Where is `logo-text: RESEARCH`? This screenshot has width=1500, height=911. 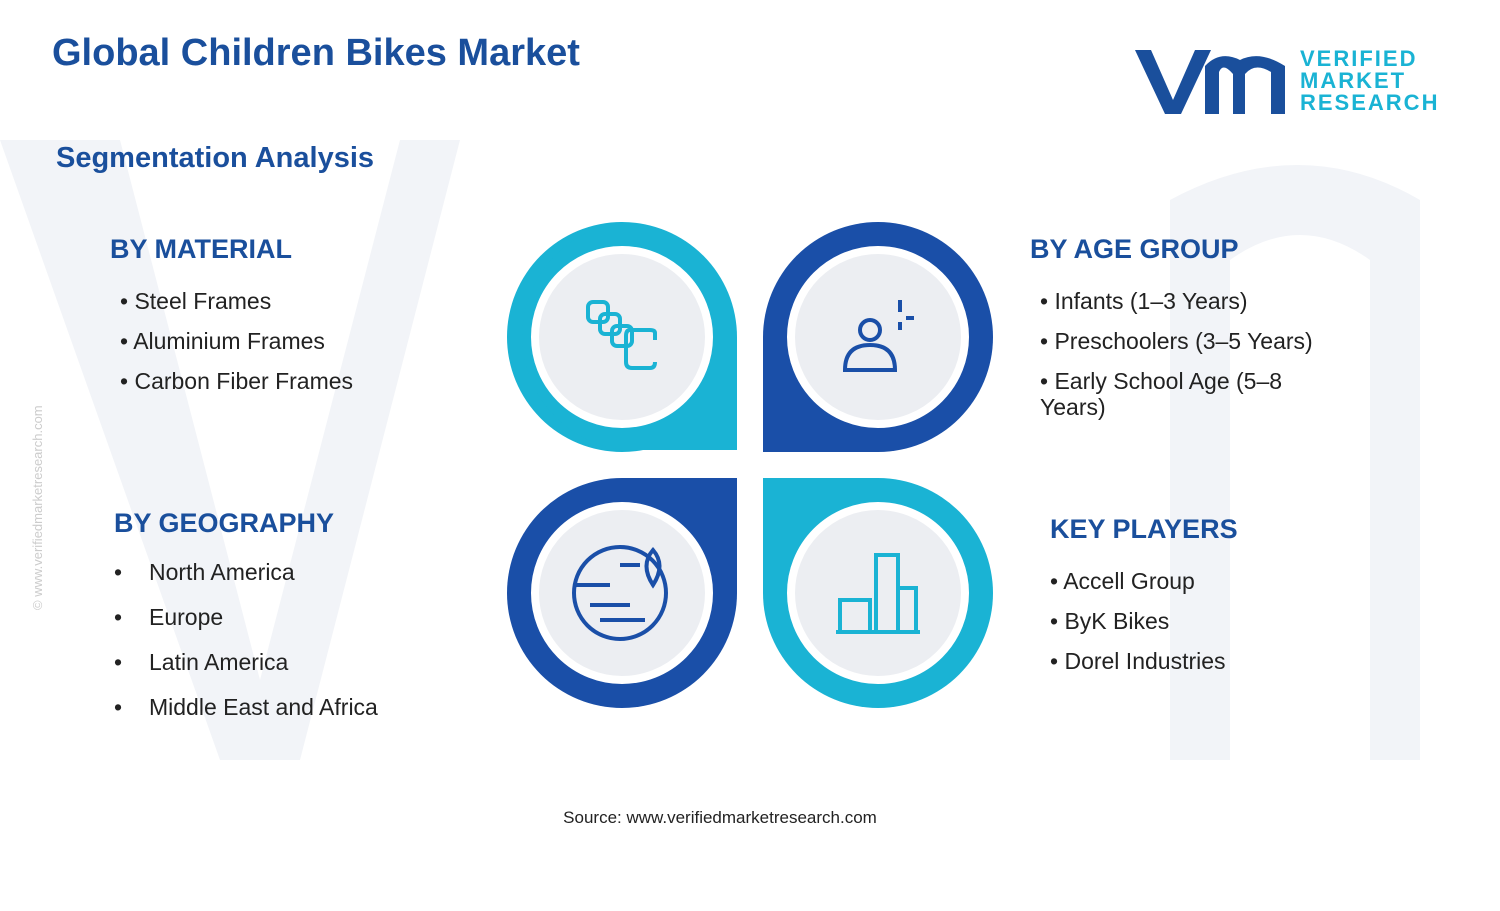
logo-text: RESEARCH is located at coordinates (1370, 102).